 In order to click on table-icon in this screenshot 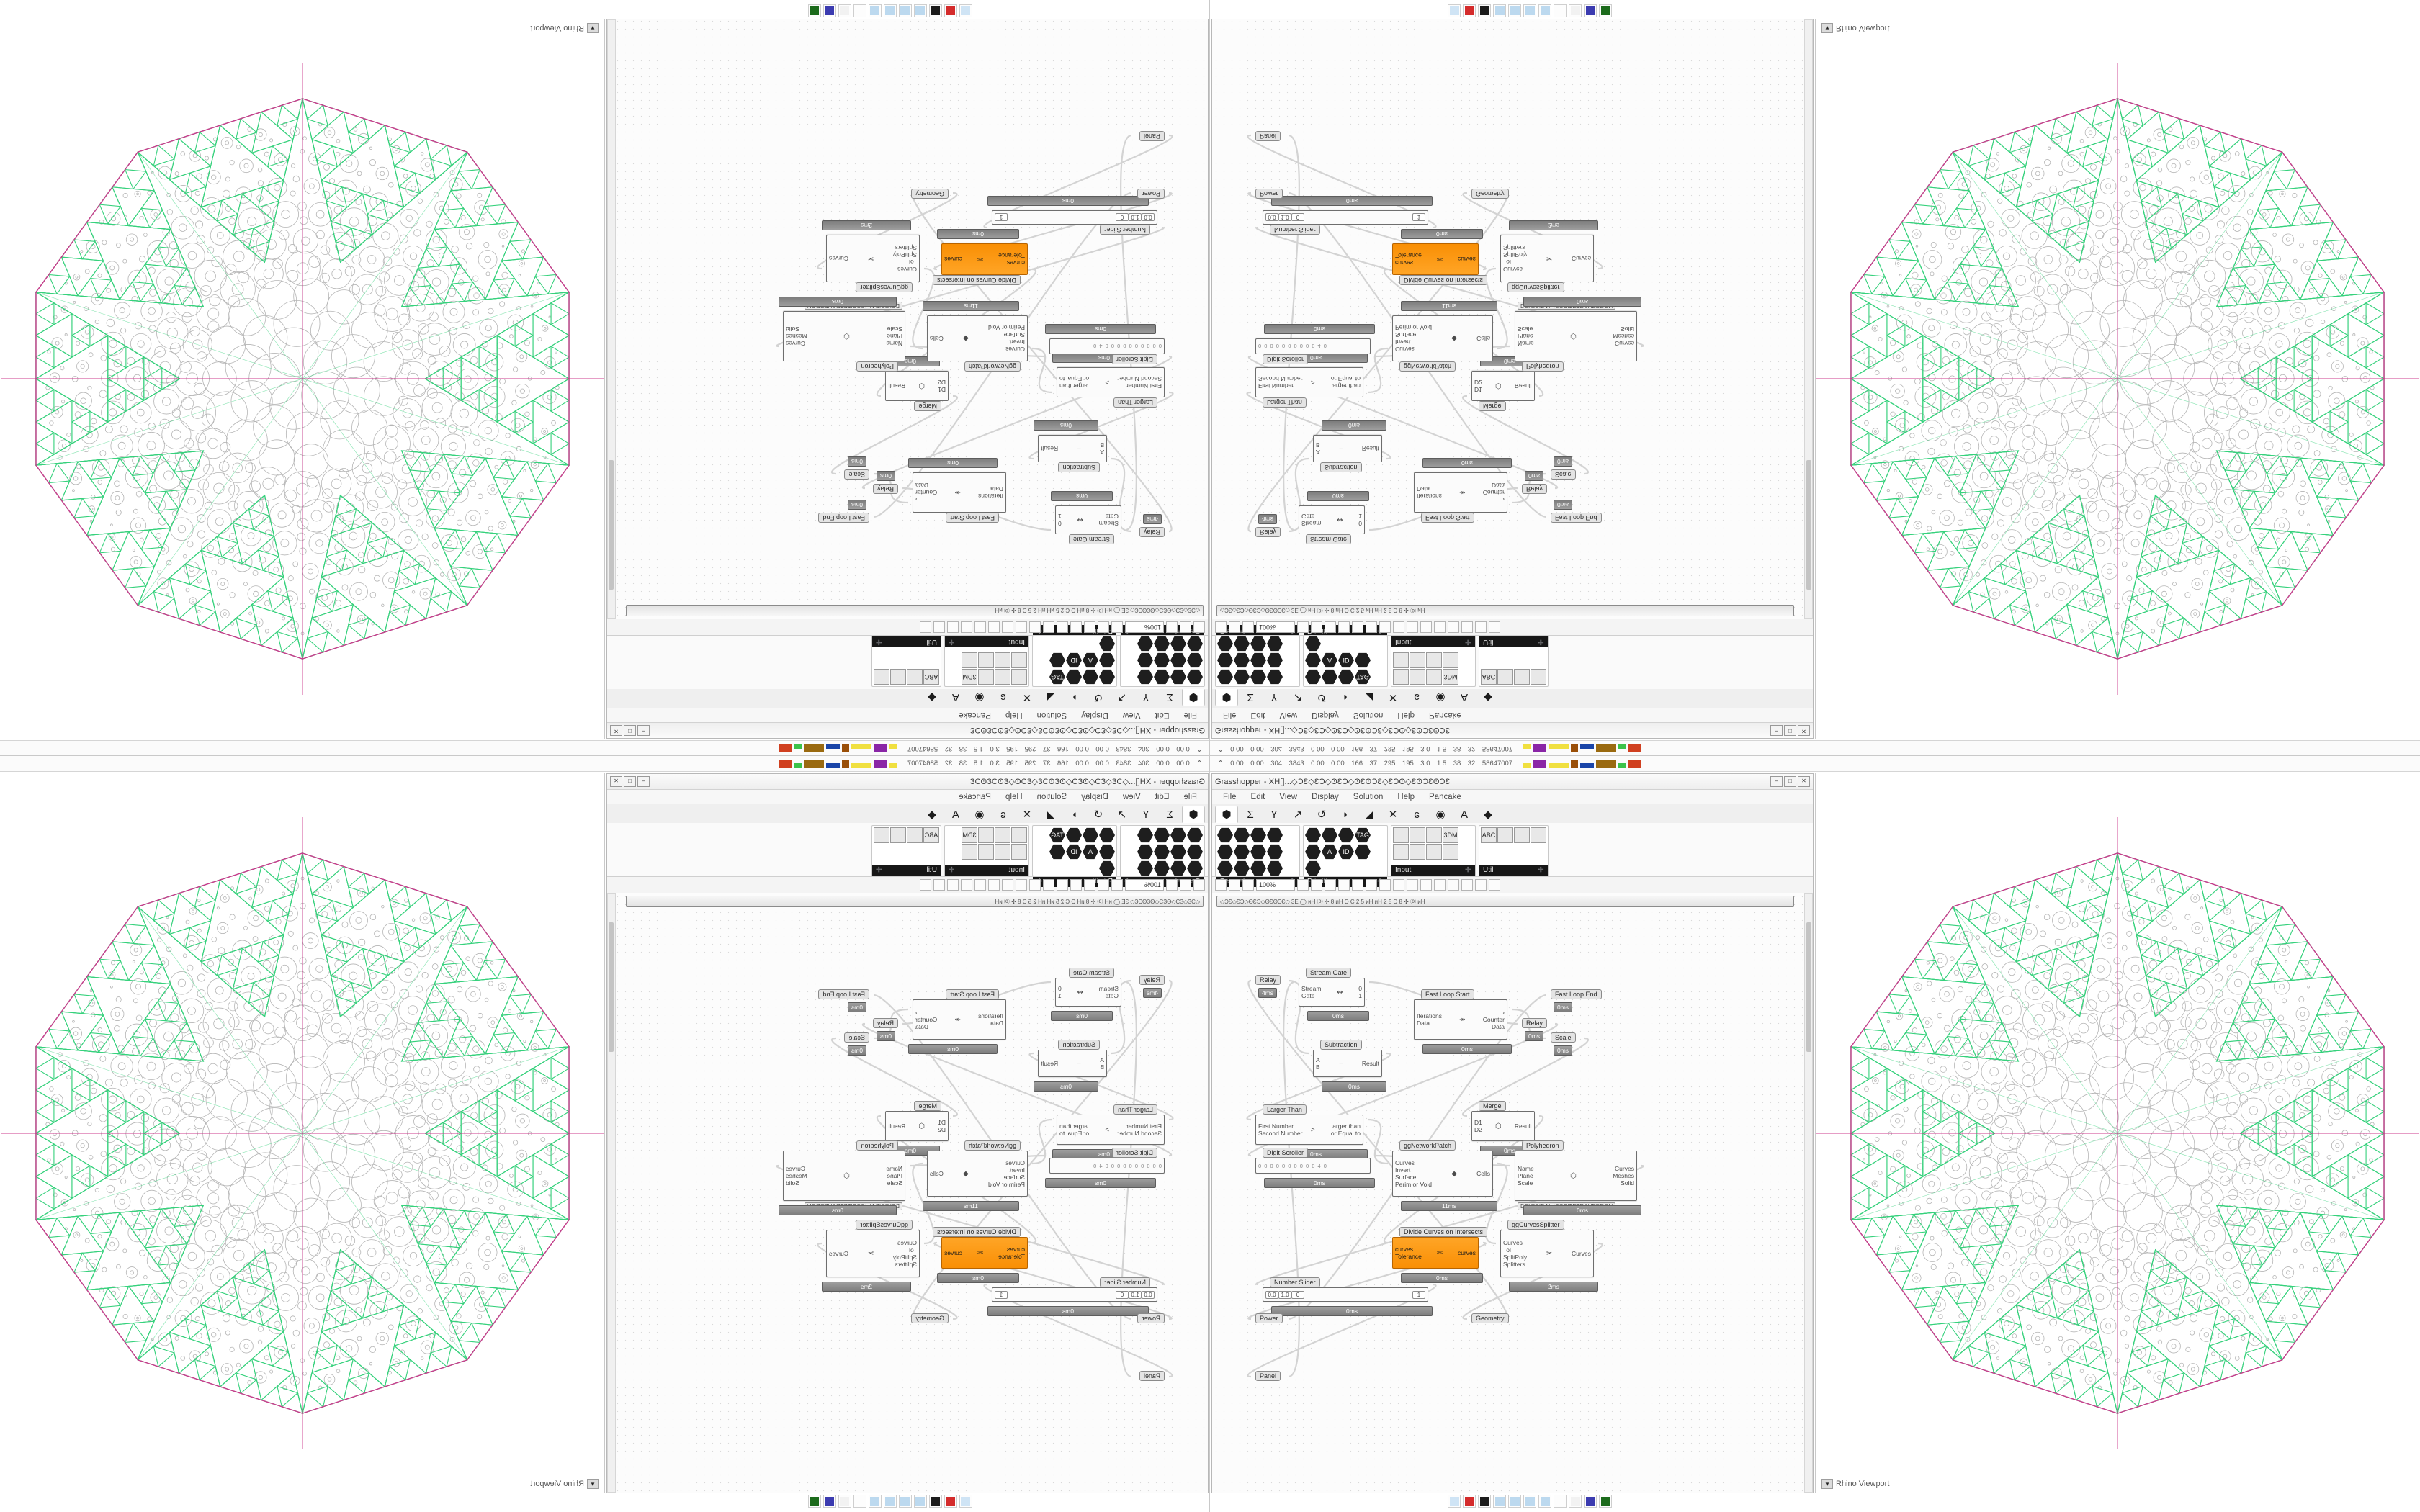, I will do `click(1019, 852)`.